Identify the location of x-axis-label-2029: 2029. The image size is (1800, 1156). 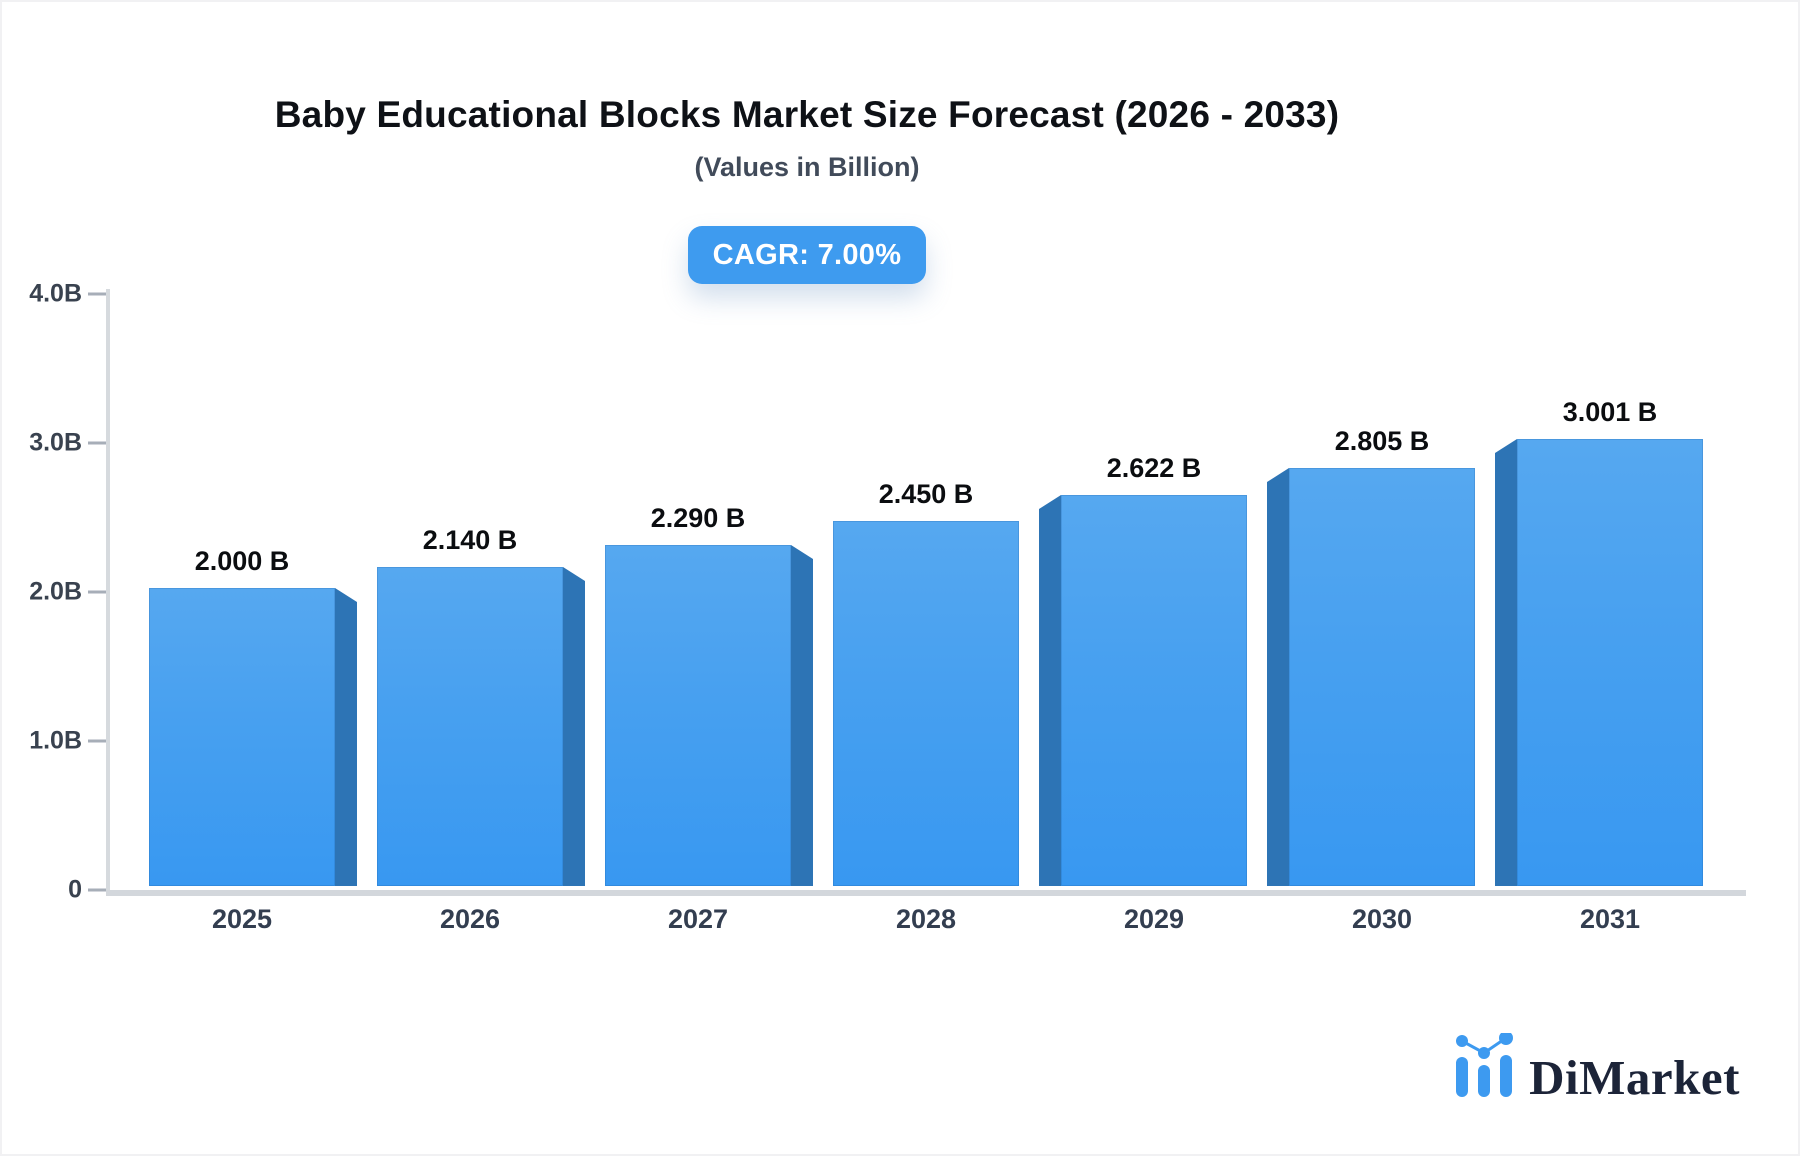
(1154, 919).